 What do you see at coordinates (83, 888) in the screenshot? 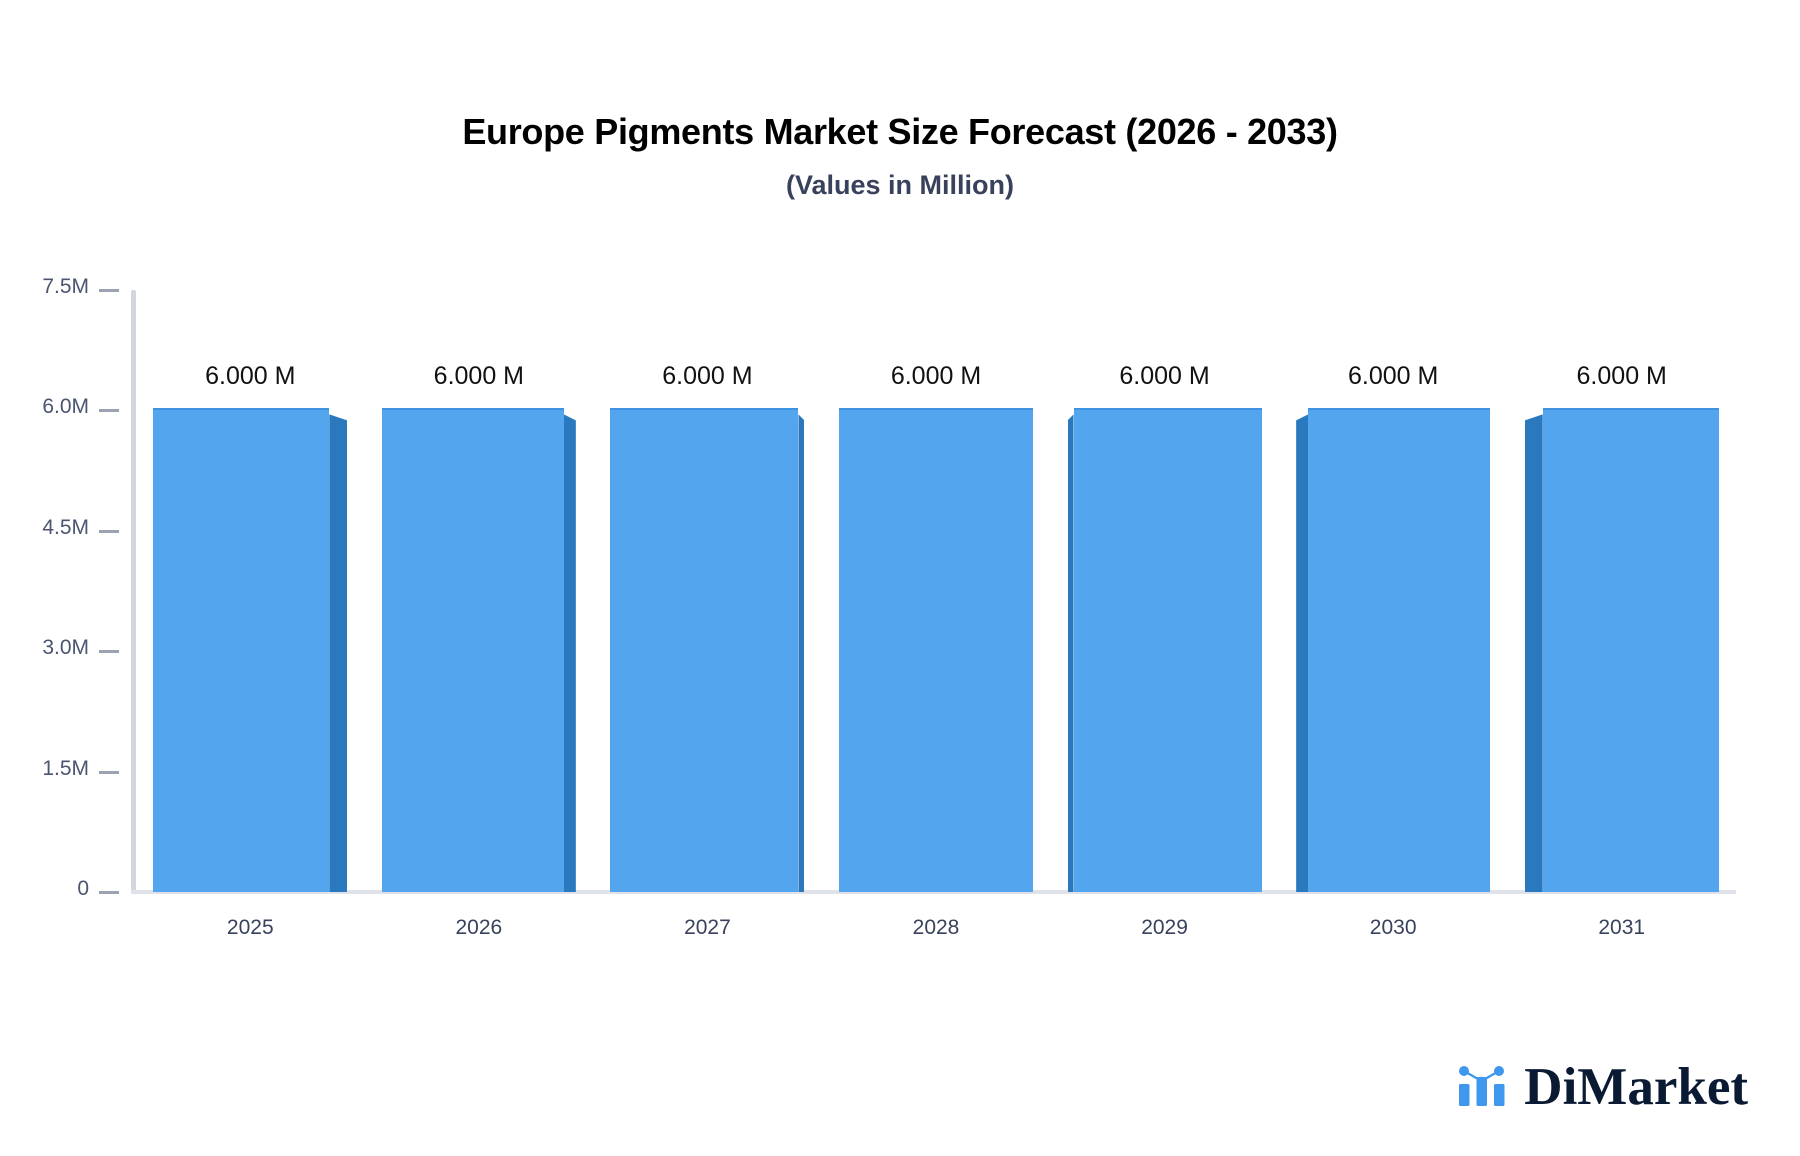
I see `y-axis-tick-label: 0` at bounding box center [83, 888].